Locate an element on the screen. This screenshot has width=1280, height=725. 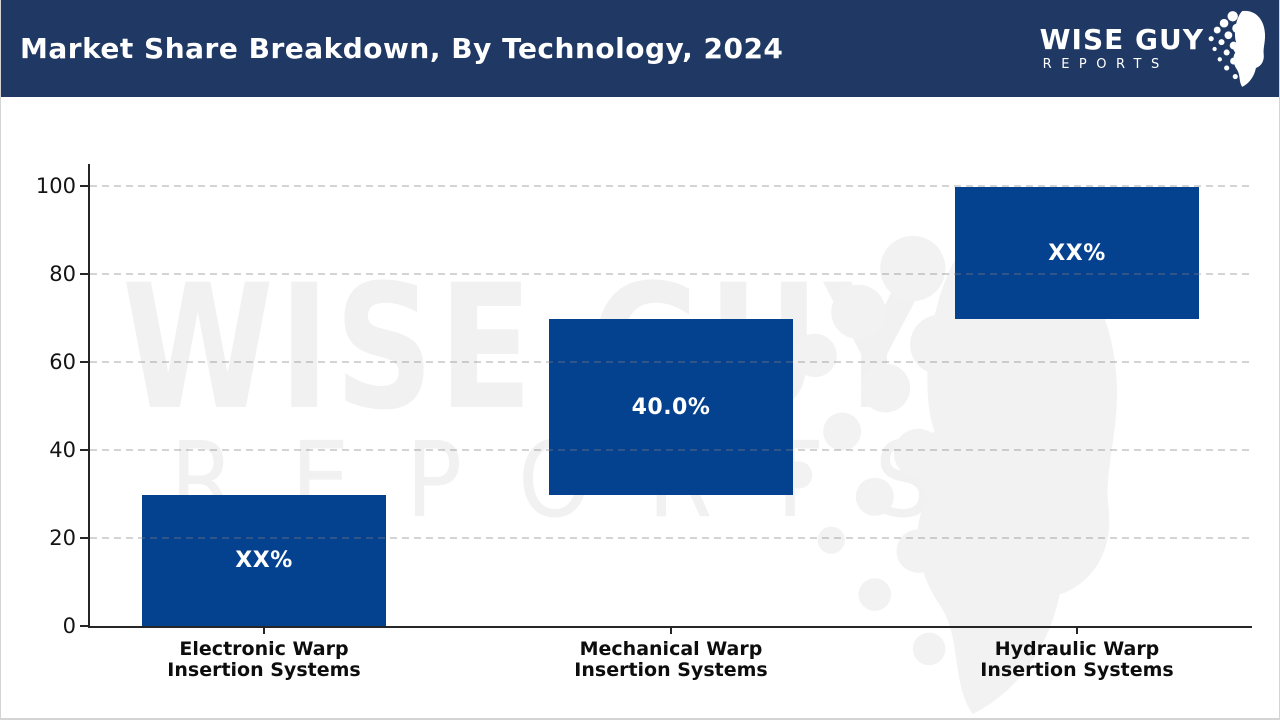
y-tick-label: 40 is located at coordinates (62, 450).